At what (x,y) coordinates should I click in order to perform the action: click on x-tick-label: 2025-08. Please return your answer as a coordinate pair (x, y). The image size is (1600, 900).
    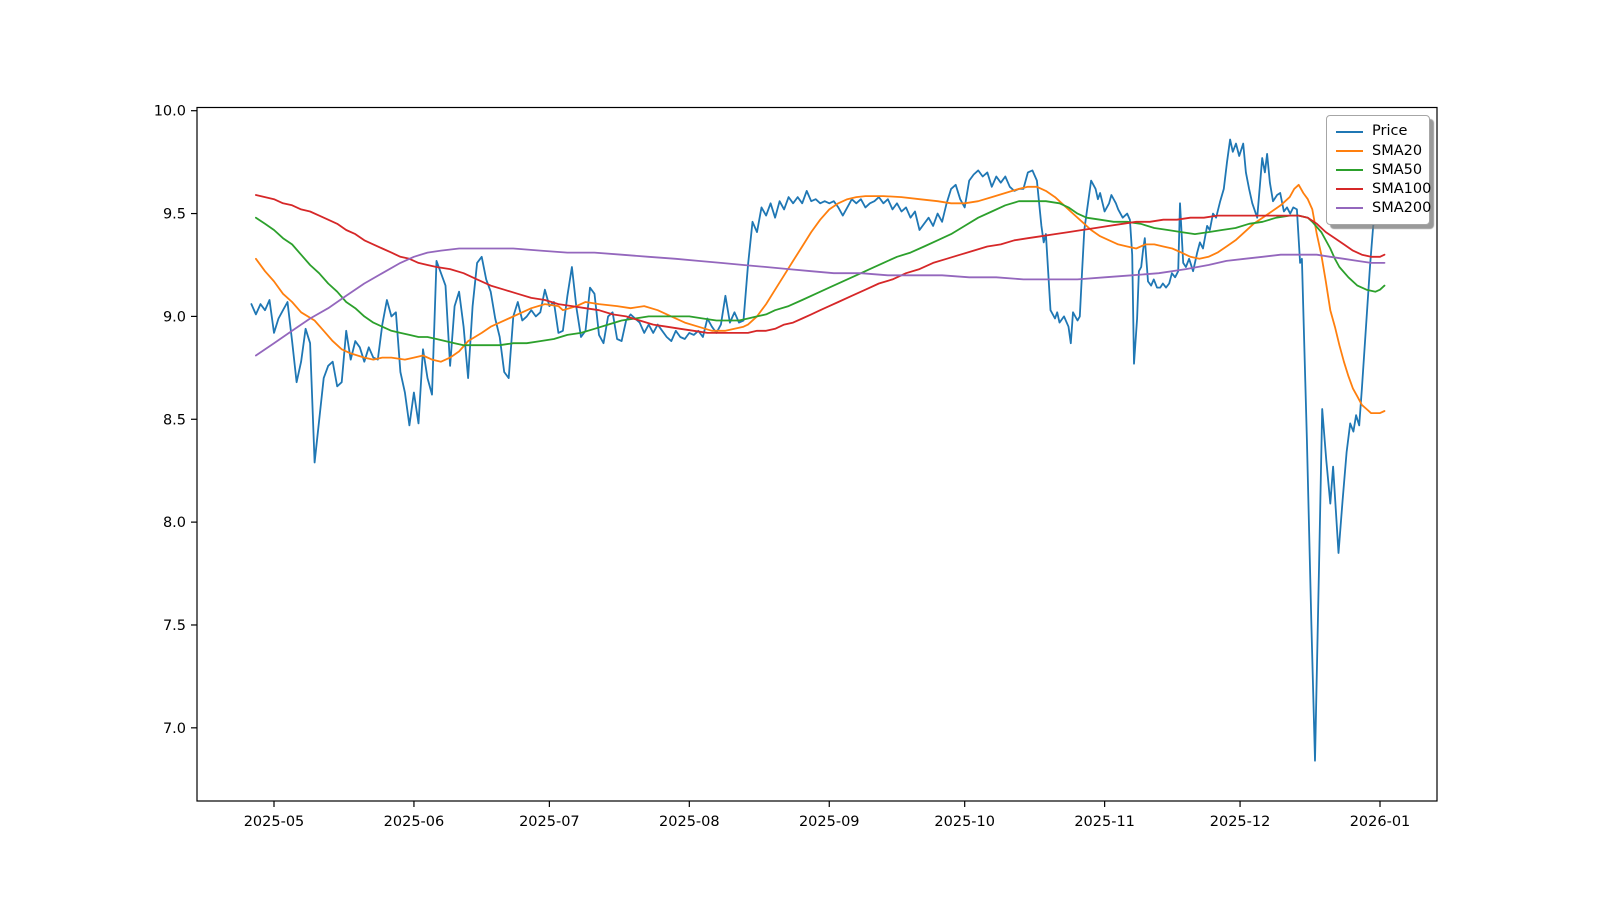
    Looking at the image, I should click on (689, 822).